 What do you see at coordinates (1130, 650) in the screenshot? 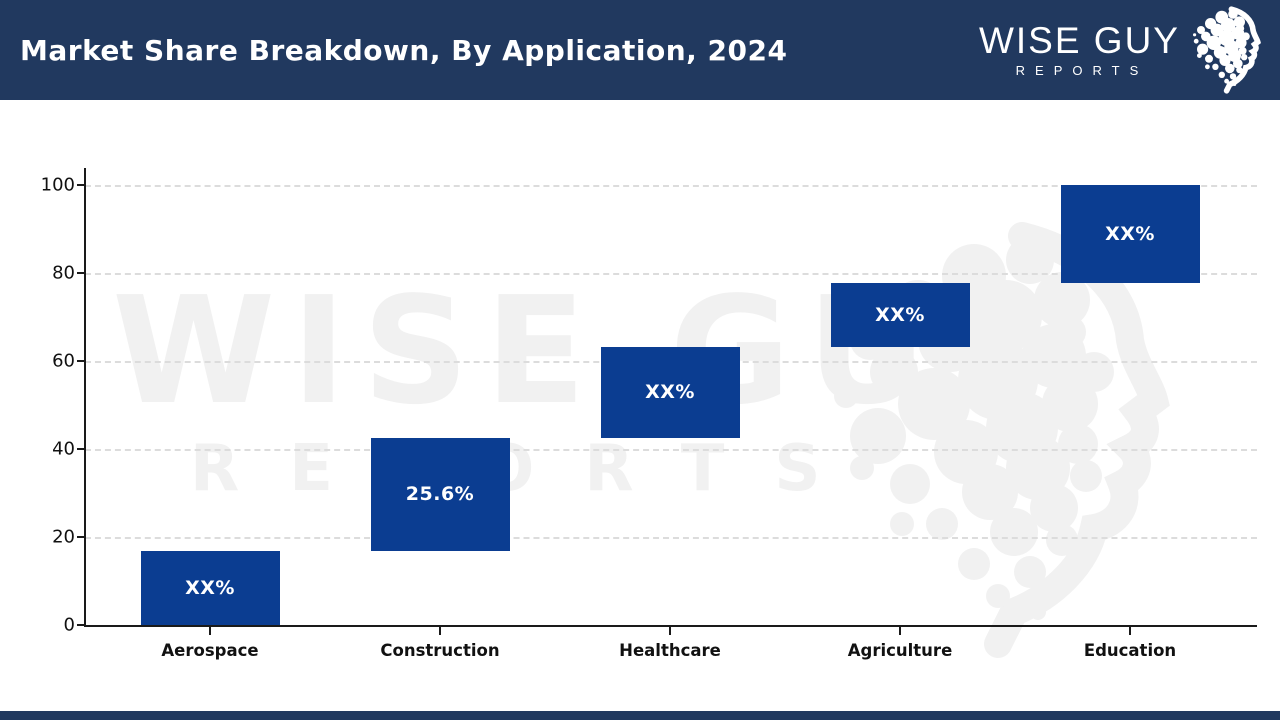
I see `x-tick-label-education: Education` at bounding box center [1130, 650].